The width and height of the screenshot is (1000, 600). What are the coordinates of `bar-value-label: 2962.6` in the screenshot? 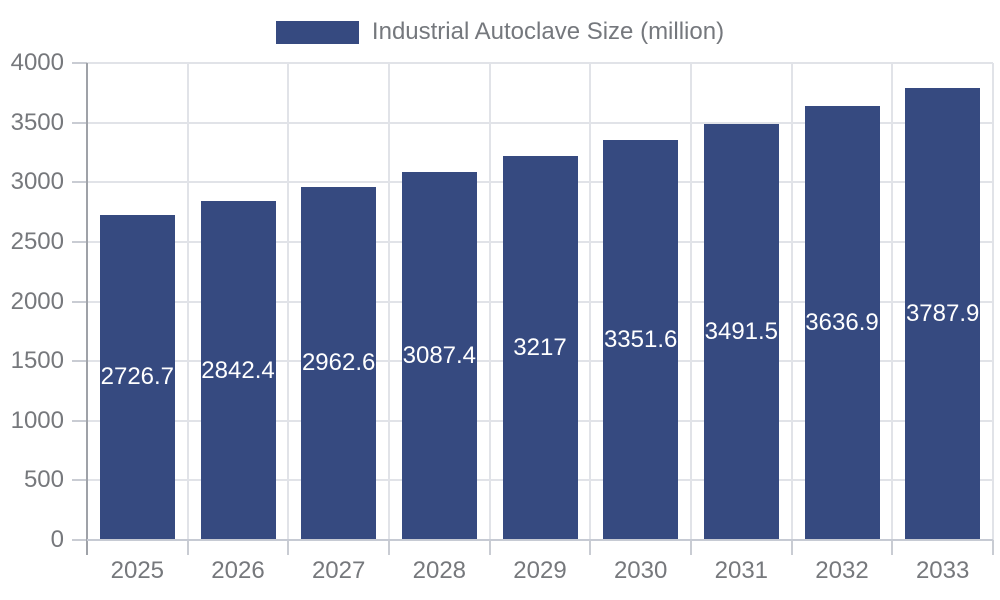 It's located at (338, 363).